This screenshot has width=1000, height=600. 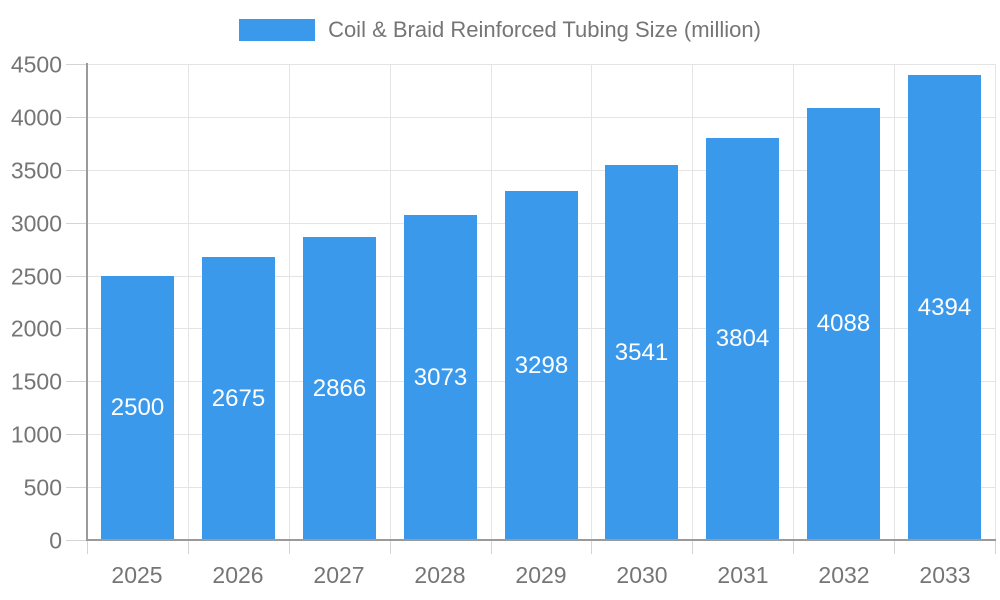 I want to click on bar: 2675, so click(x=238, y=398).